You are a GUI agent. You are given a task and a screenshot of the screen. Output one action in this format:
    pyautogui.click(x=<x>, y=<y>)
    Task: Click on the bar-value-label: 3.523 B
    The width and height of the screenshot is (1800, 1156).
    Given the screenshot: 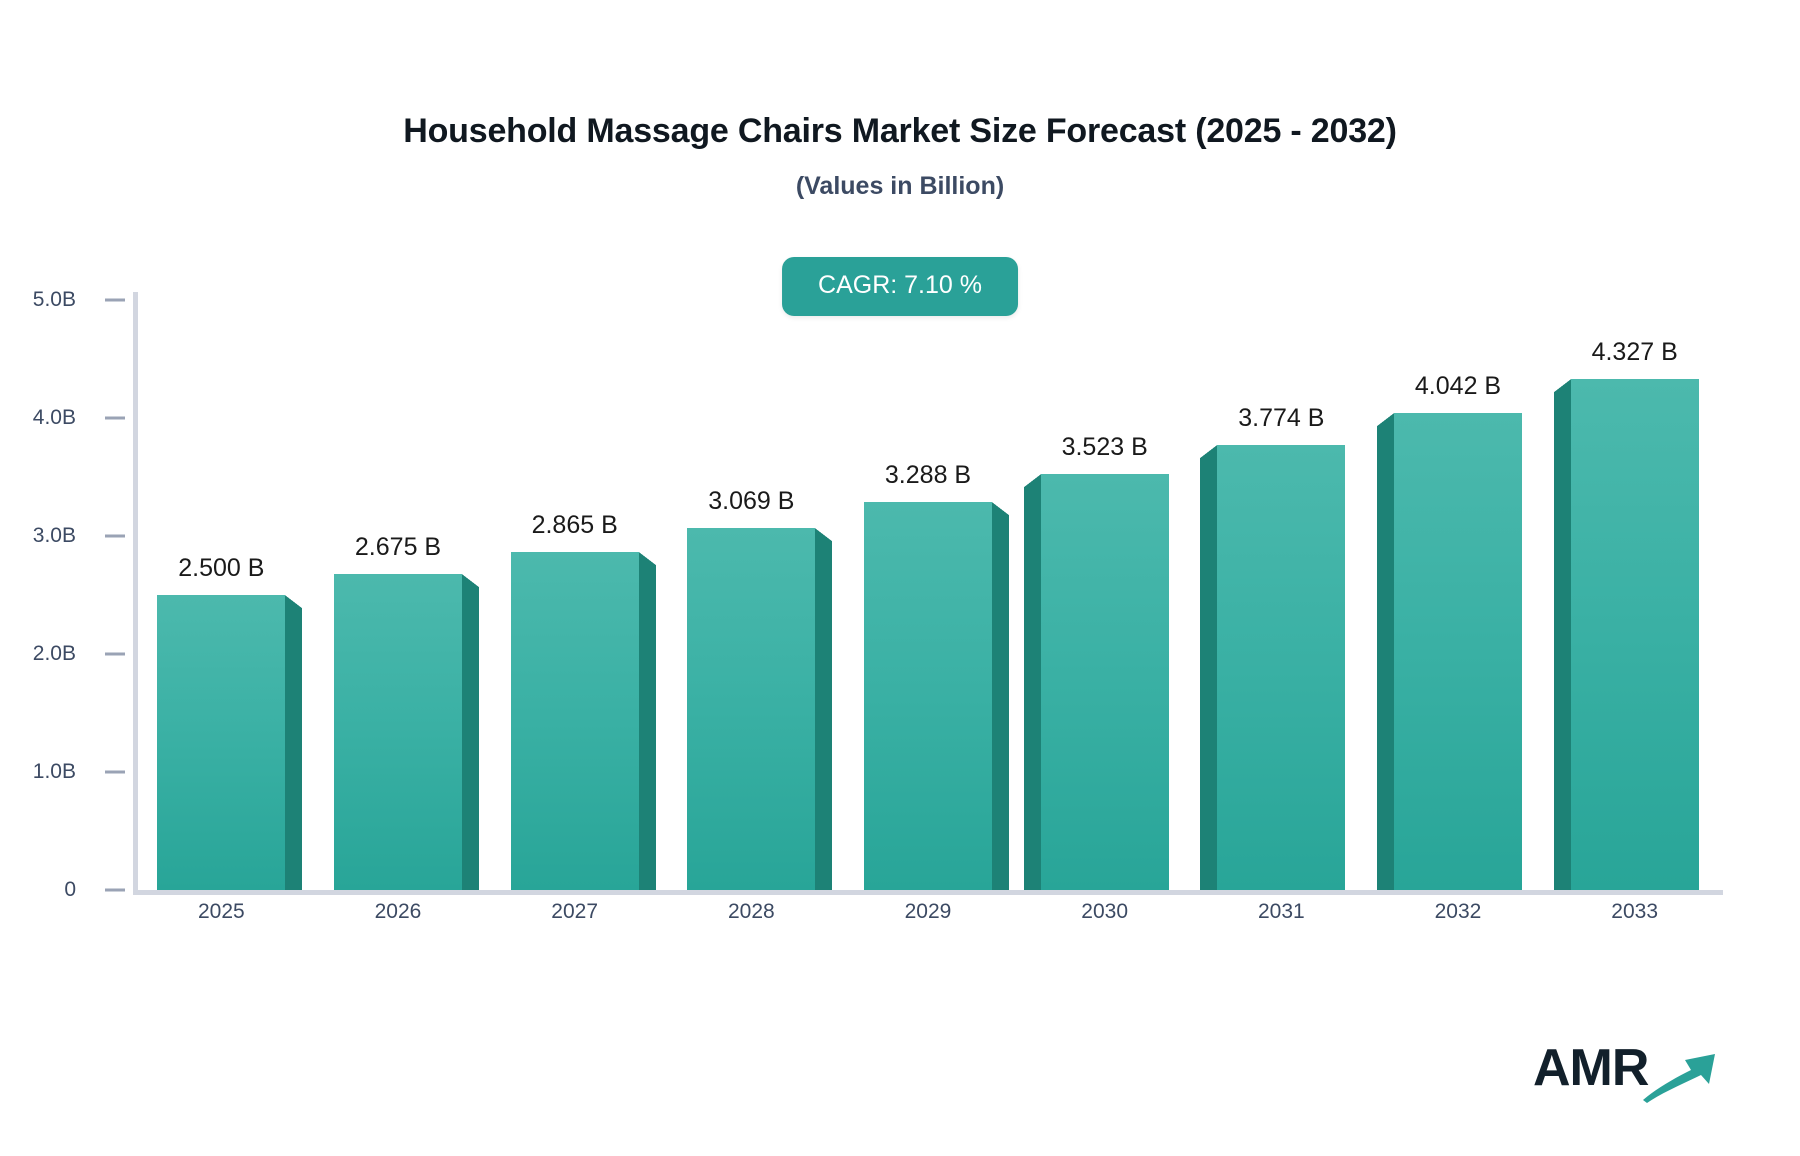 What is the action you would take?
    pyautogui.click(x=1104, y=447)
    